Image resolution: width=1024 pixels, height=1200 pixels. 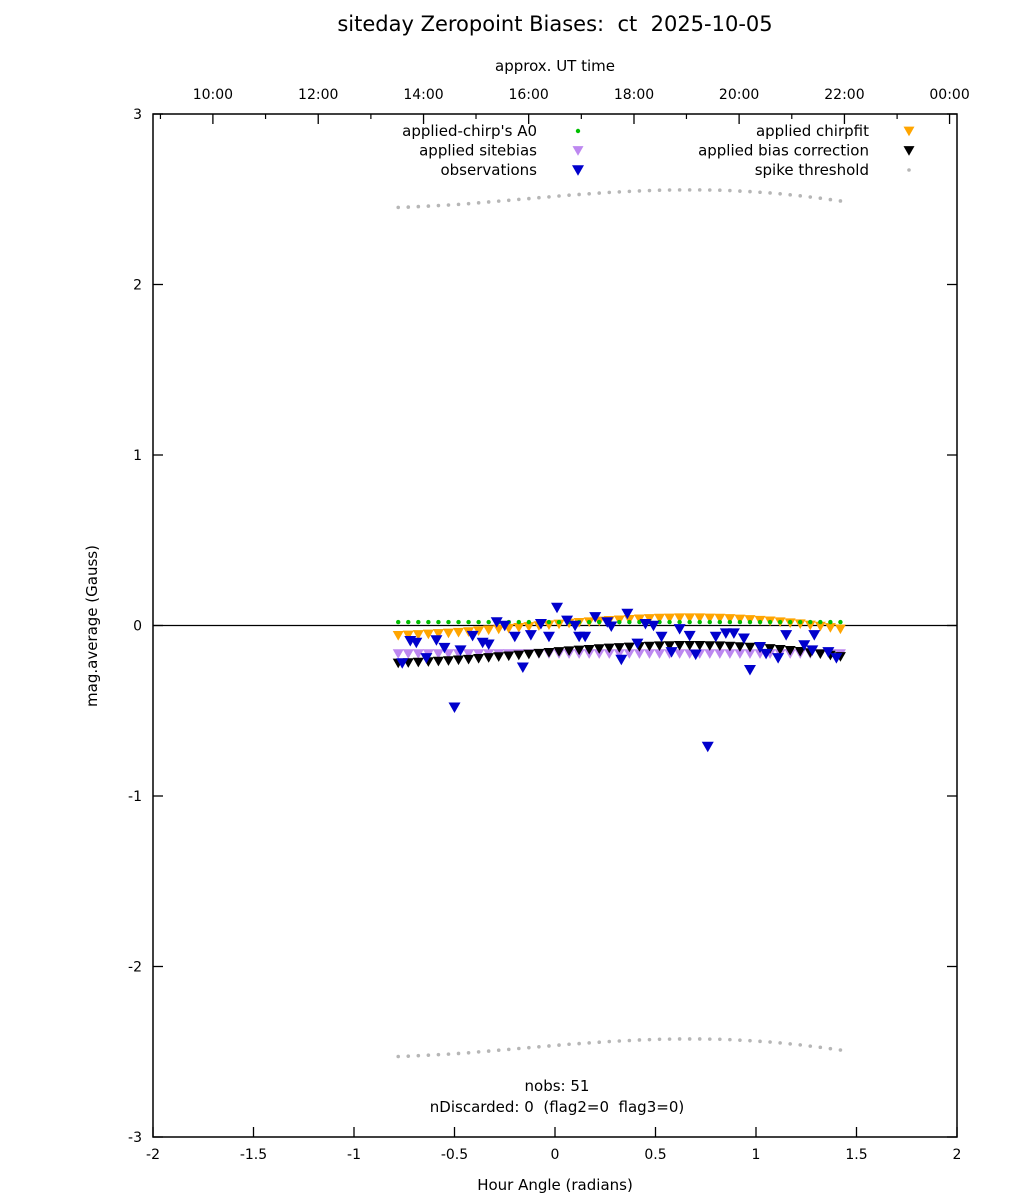 I want to click on x2-tick-label: 12:00, so click(x=318, y=95).